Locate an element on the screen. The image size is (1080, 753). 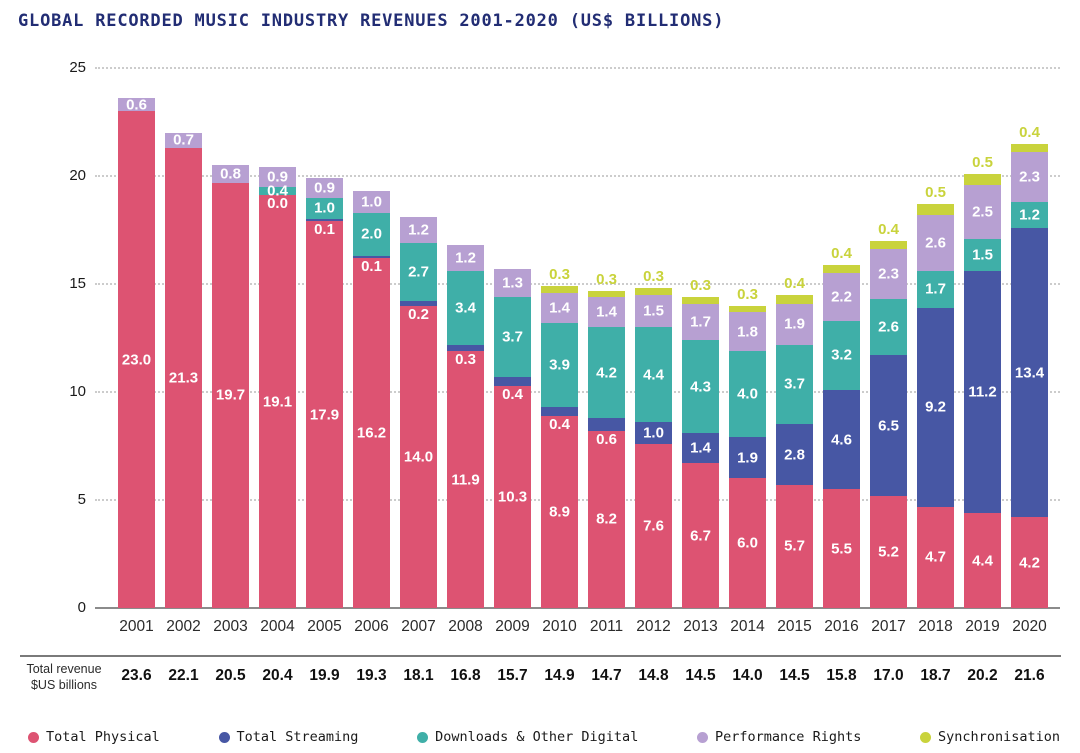
bar-stack: 21.3 0.7 is located at coordinates (183, 370).